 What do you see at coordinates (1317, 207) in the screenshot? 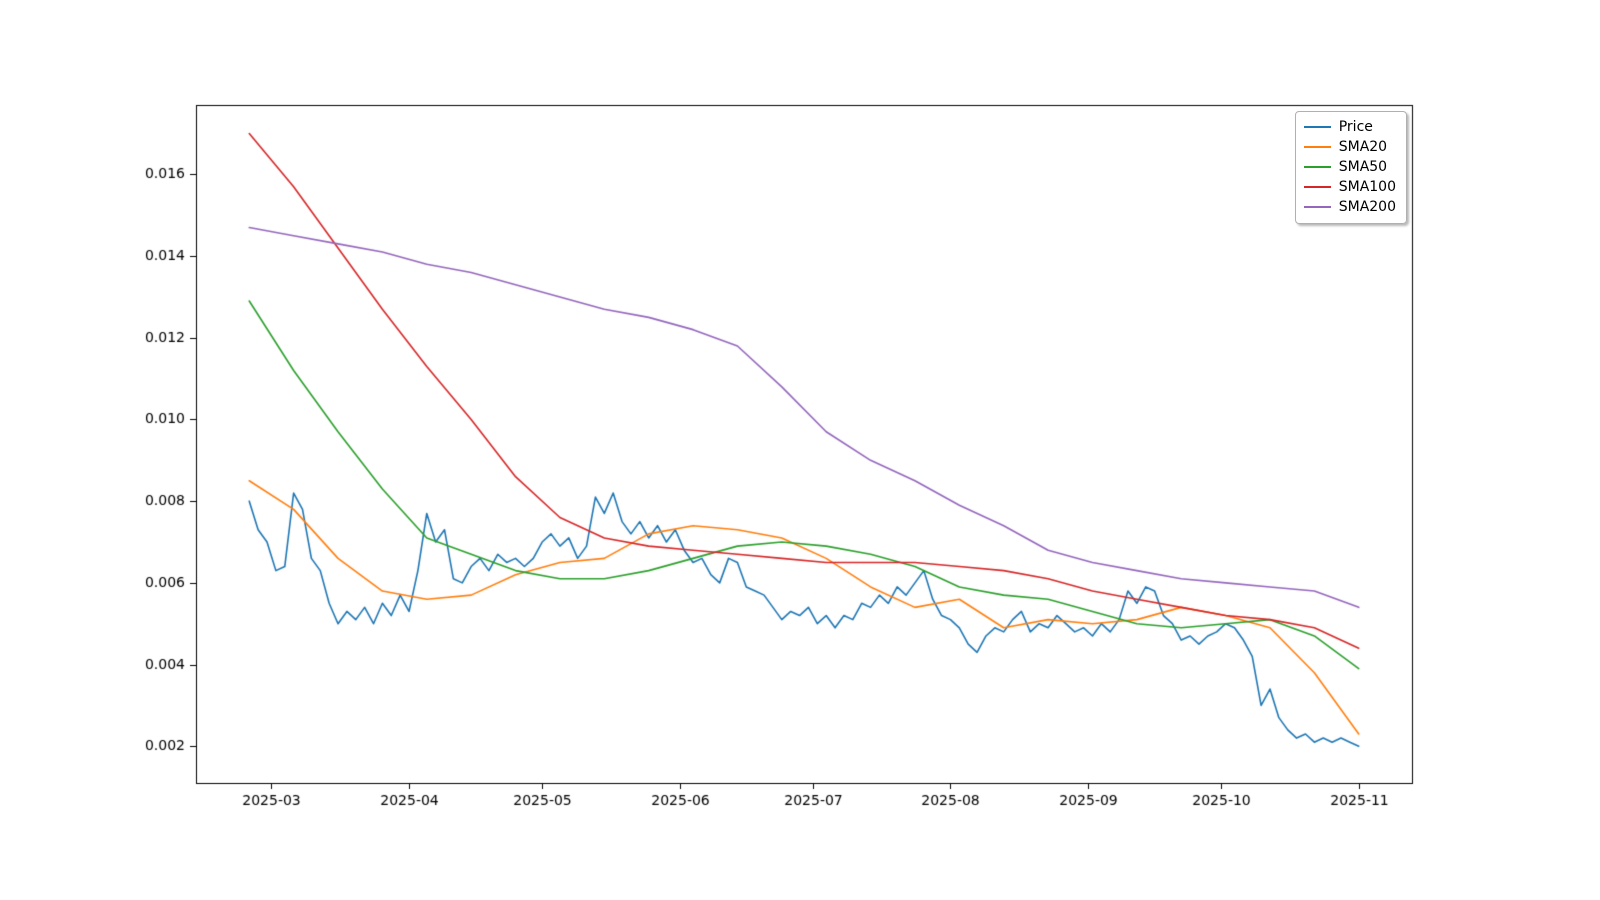
I see `legend-line-sample-sma200` at bounding box center [1317, 207].